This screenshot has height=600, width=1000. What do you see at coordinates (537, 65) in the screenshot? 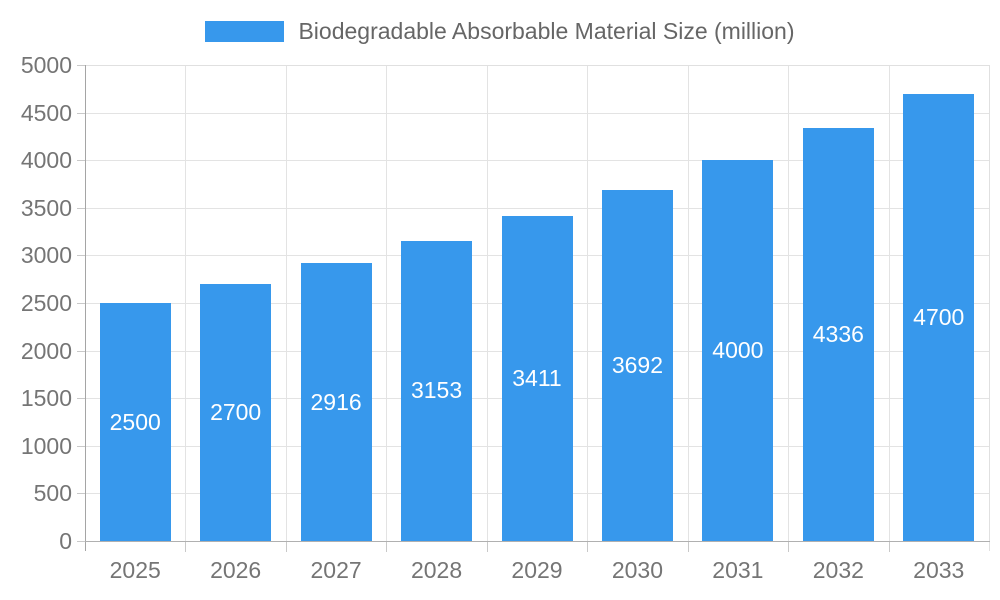
I see `plot-border-top` at bounding box center [537, 65].